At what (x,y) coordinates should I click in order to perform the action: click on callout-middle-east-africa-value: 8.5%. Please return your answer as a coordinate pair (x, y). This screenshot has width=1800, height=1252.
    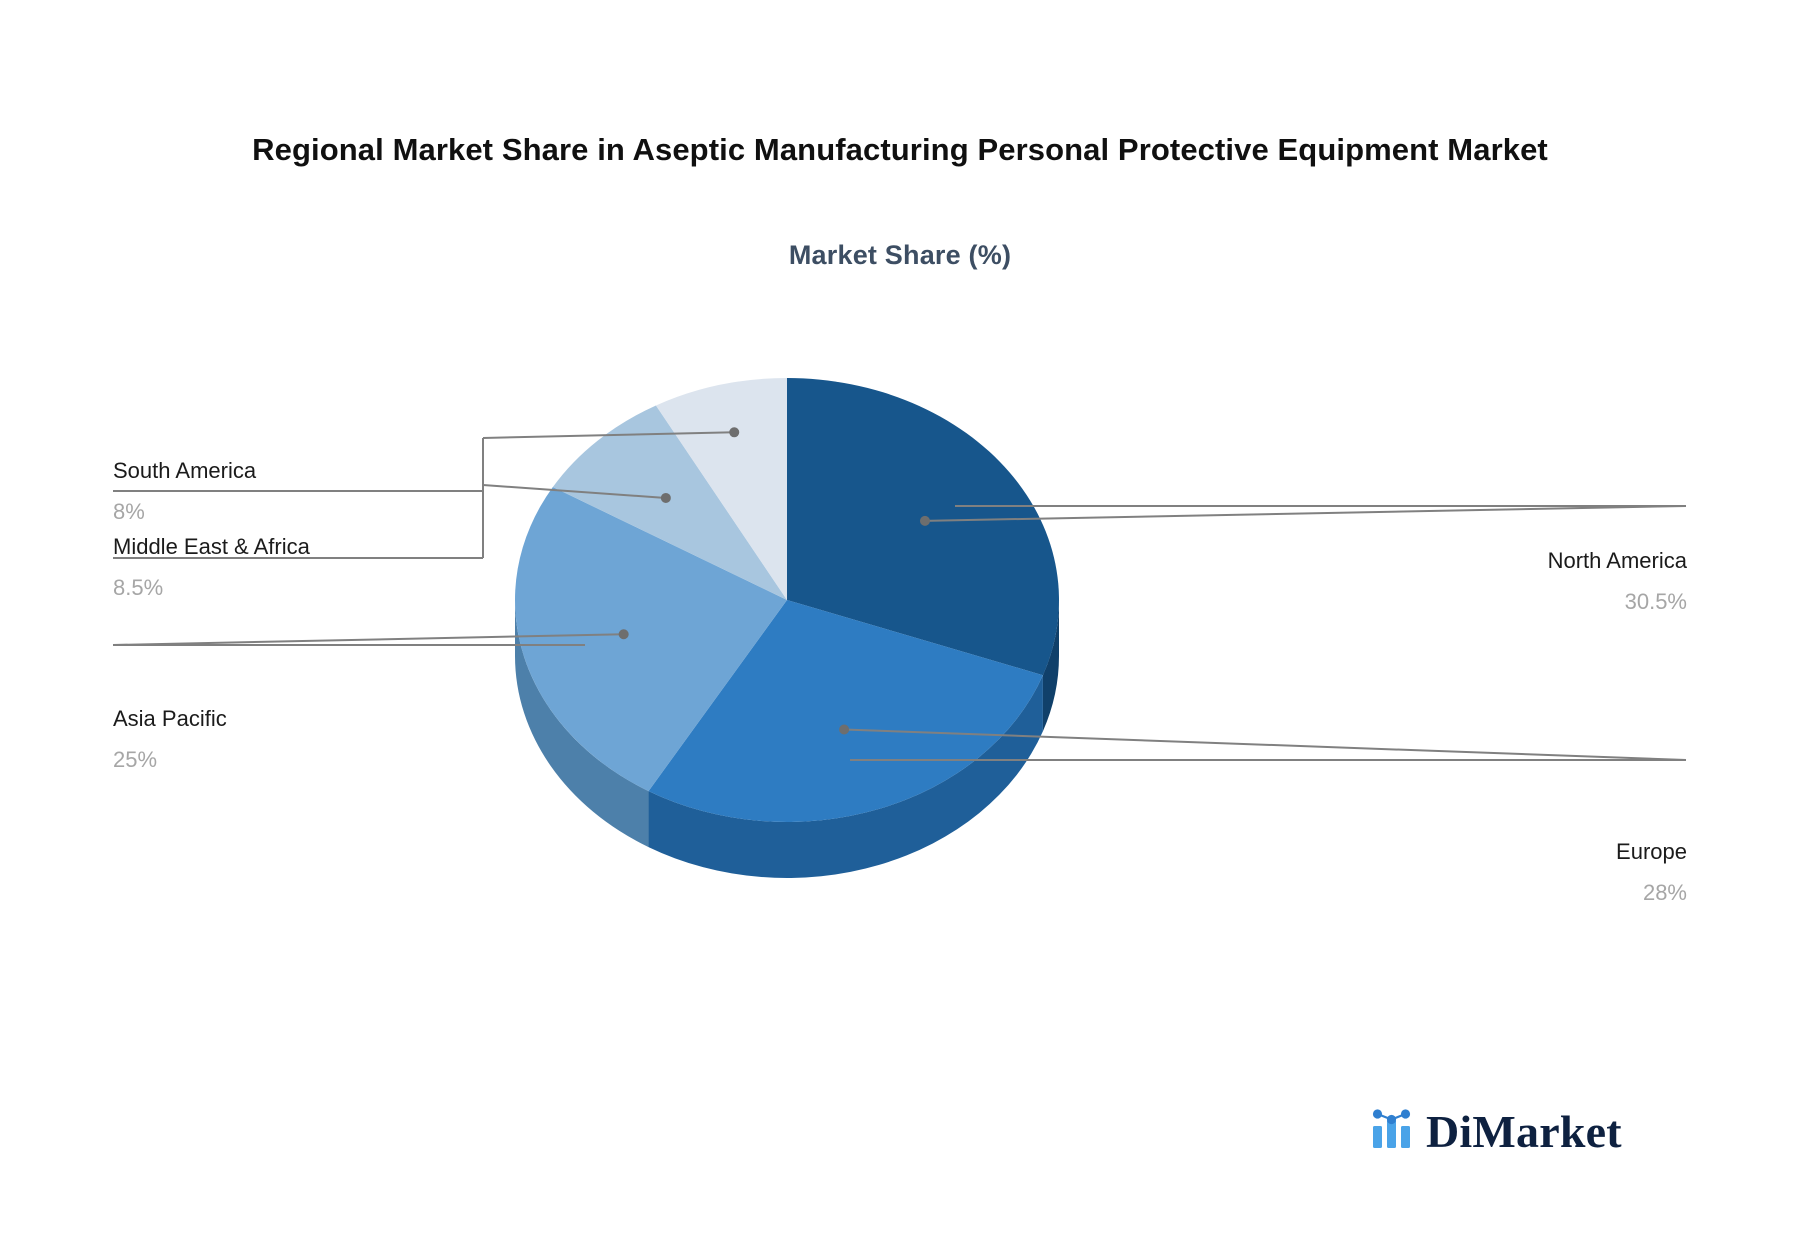
    Looking at the image, I should click on (138, 587).